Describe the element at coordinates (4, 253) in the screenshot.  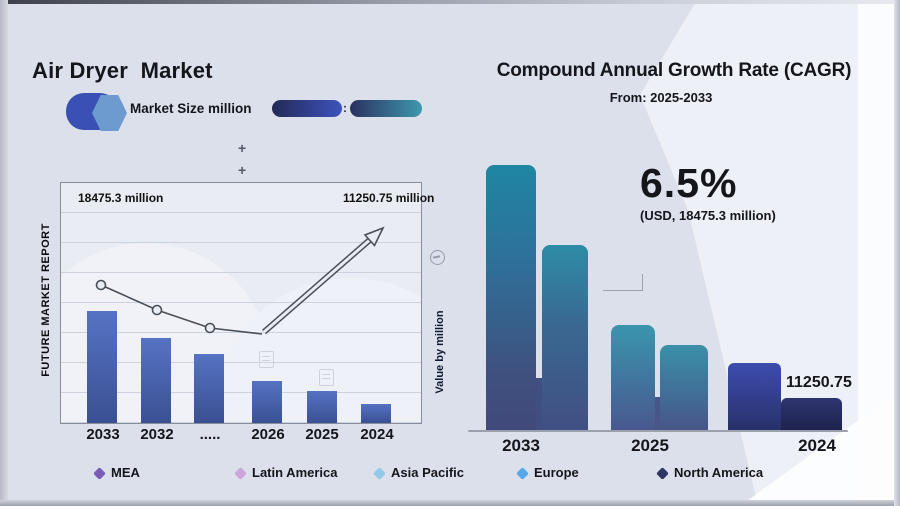
I see `frame-edge-left` at that location.